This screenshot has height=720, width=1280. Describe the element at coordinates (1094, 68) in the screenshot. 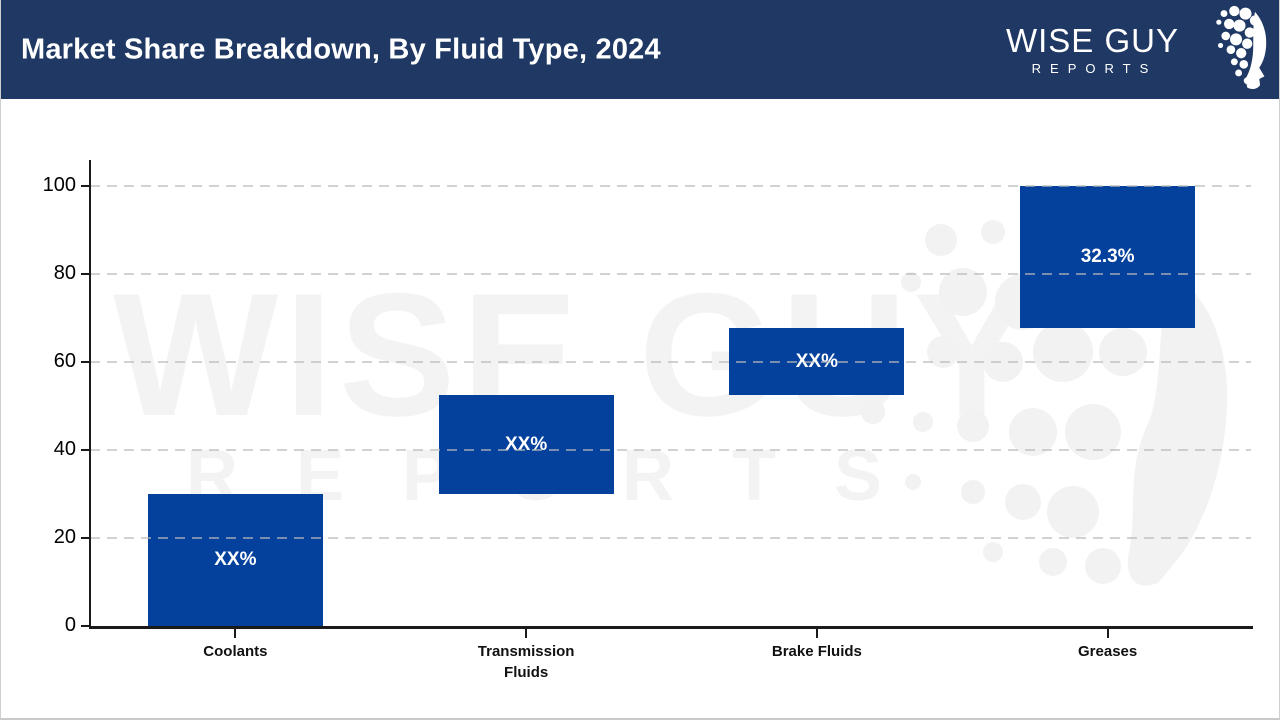

I see `brand-subname: REPORTS` at that location.